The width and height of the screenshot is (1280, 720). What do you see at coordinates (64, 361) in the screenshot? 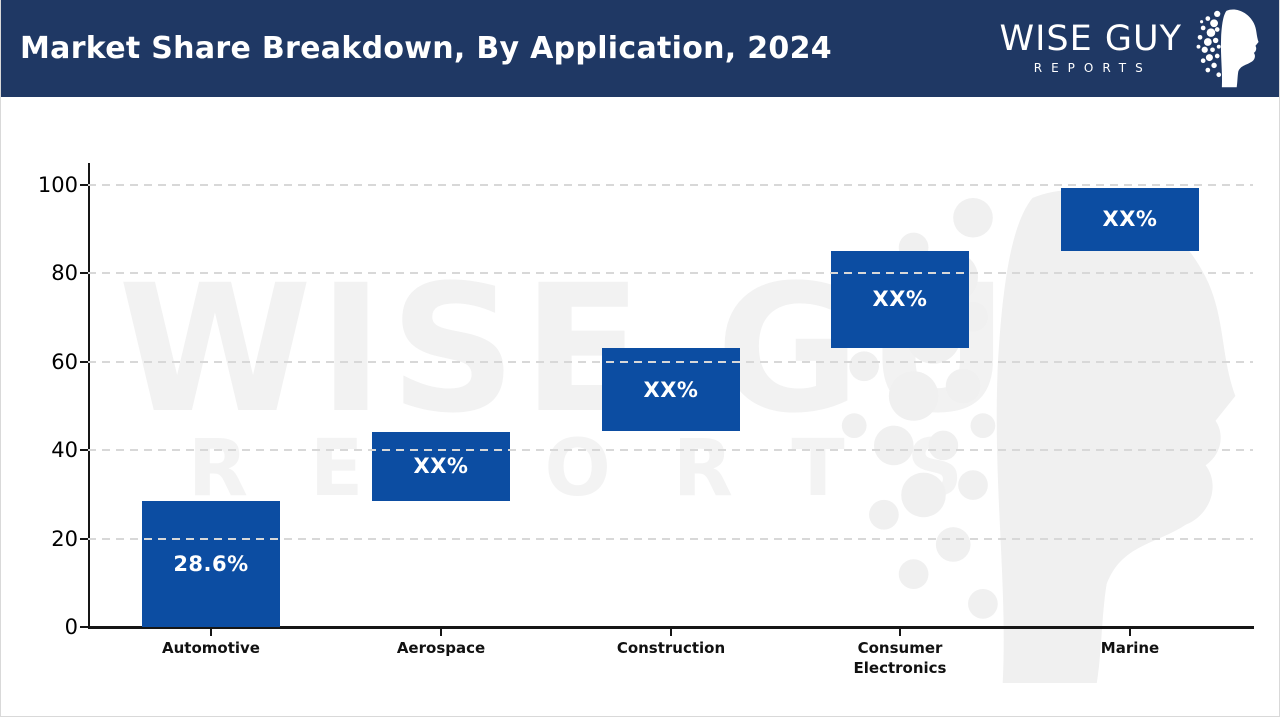
I see `y-tick-label: 60` at bounding box center [64, 361].